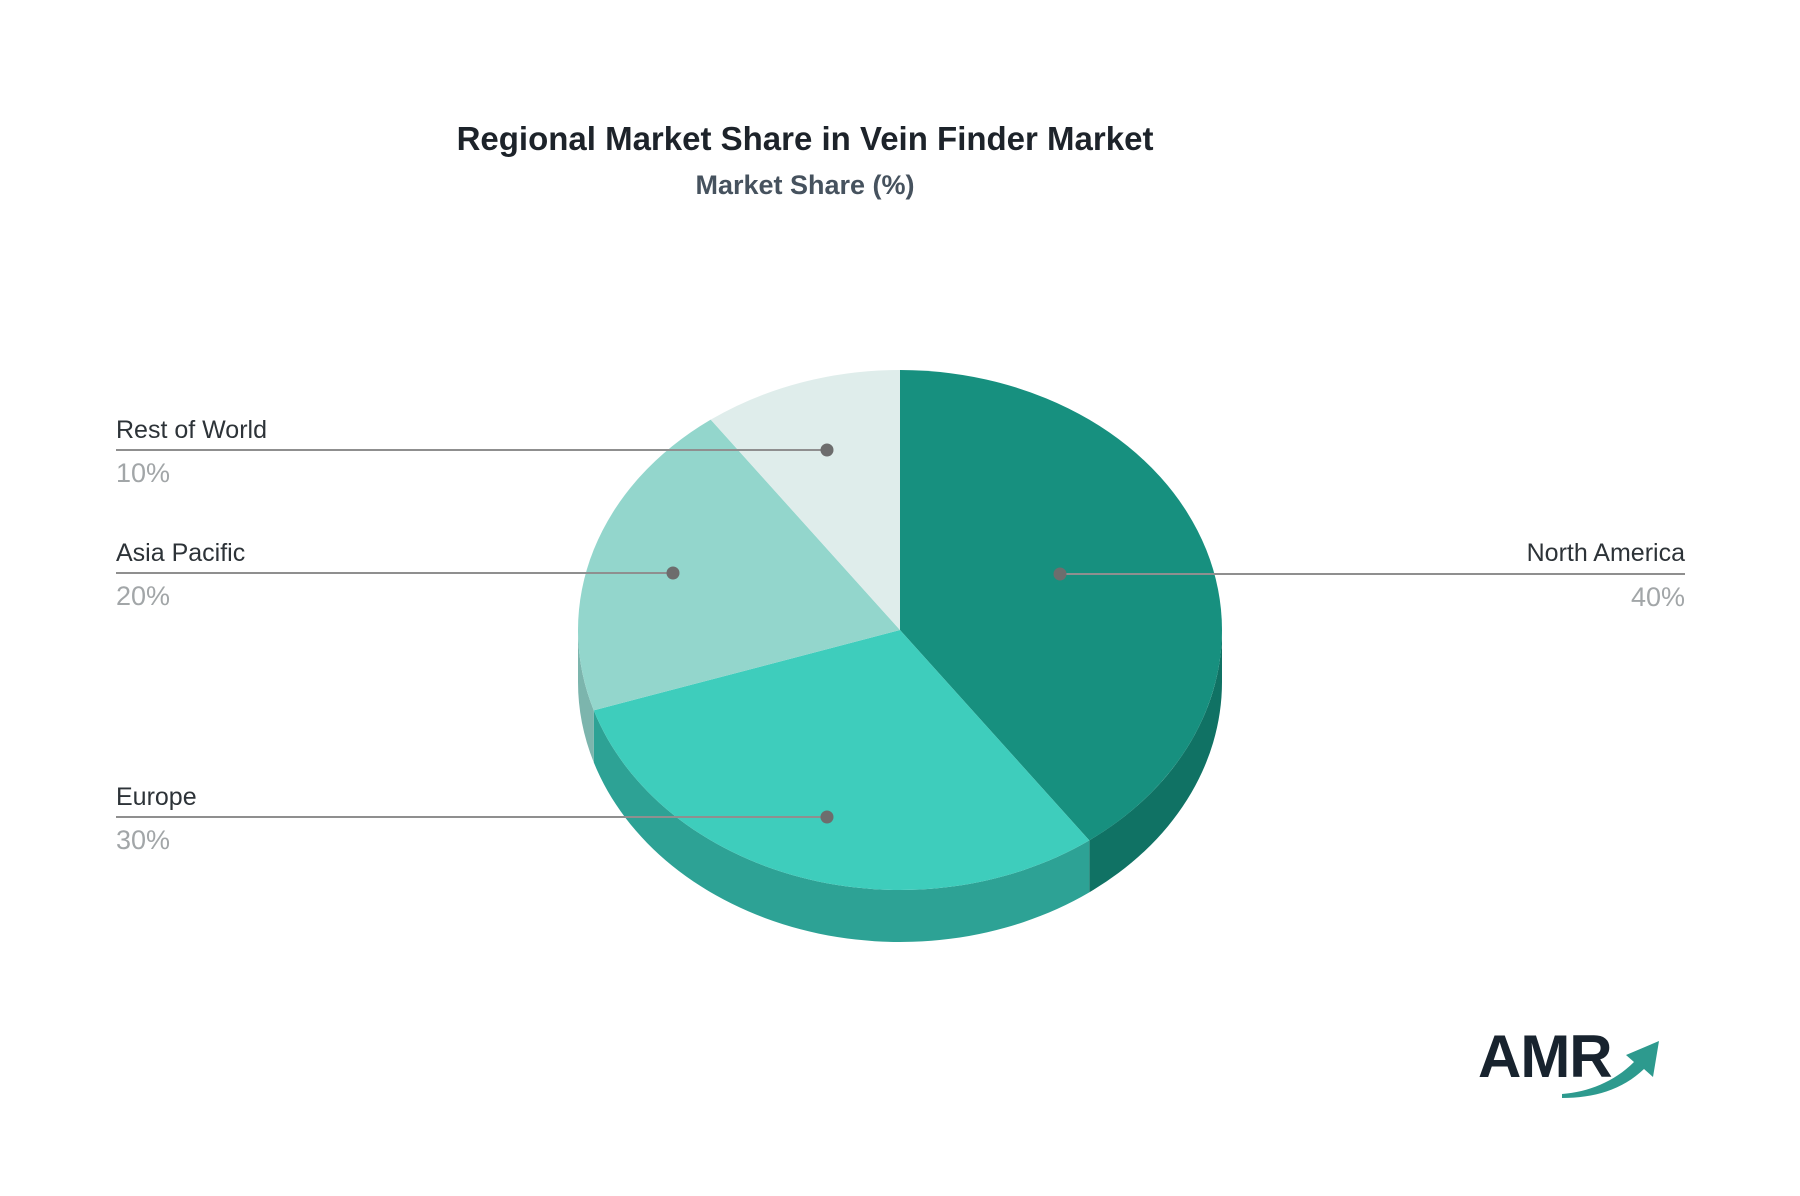 This screenshot has width=1800, height=1196. I want to click on amr-logo-text: AMR, so click(1545, 1056).